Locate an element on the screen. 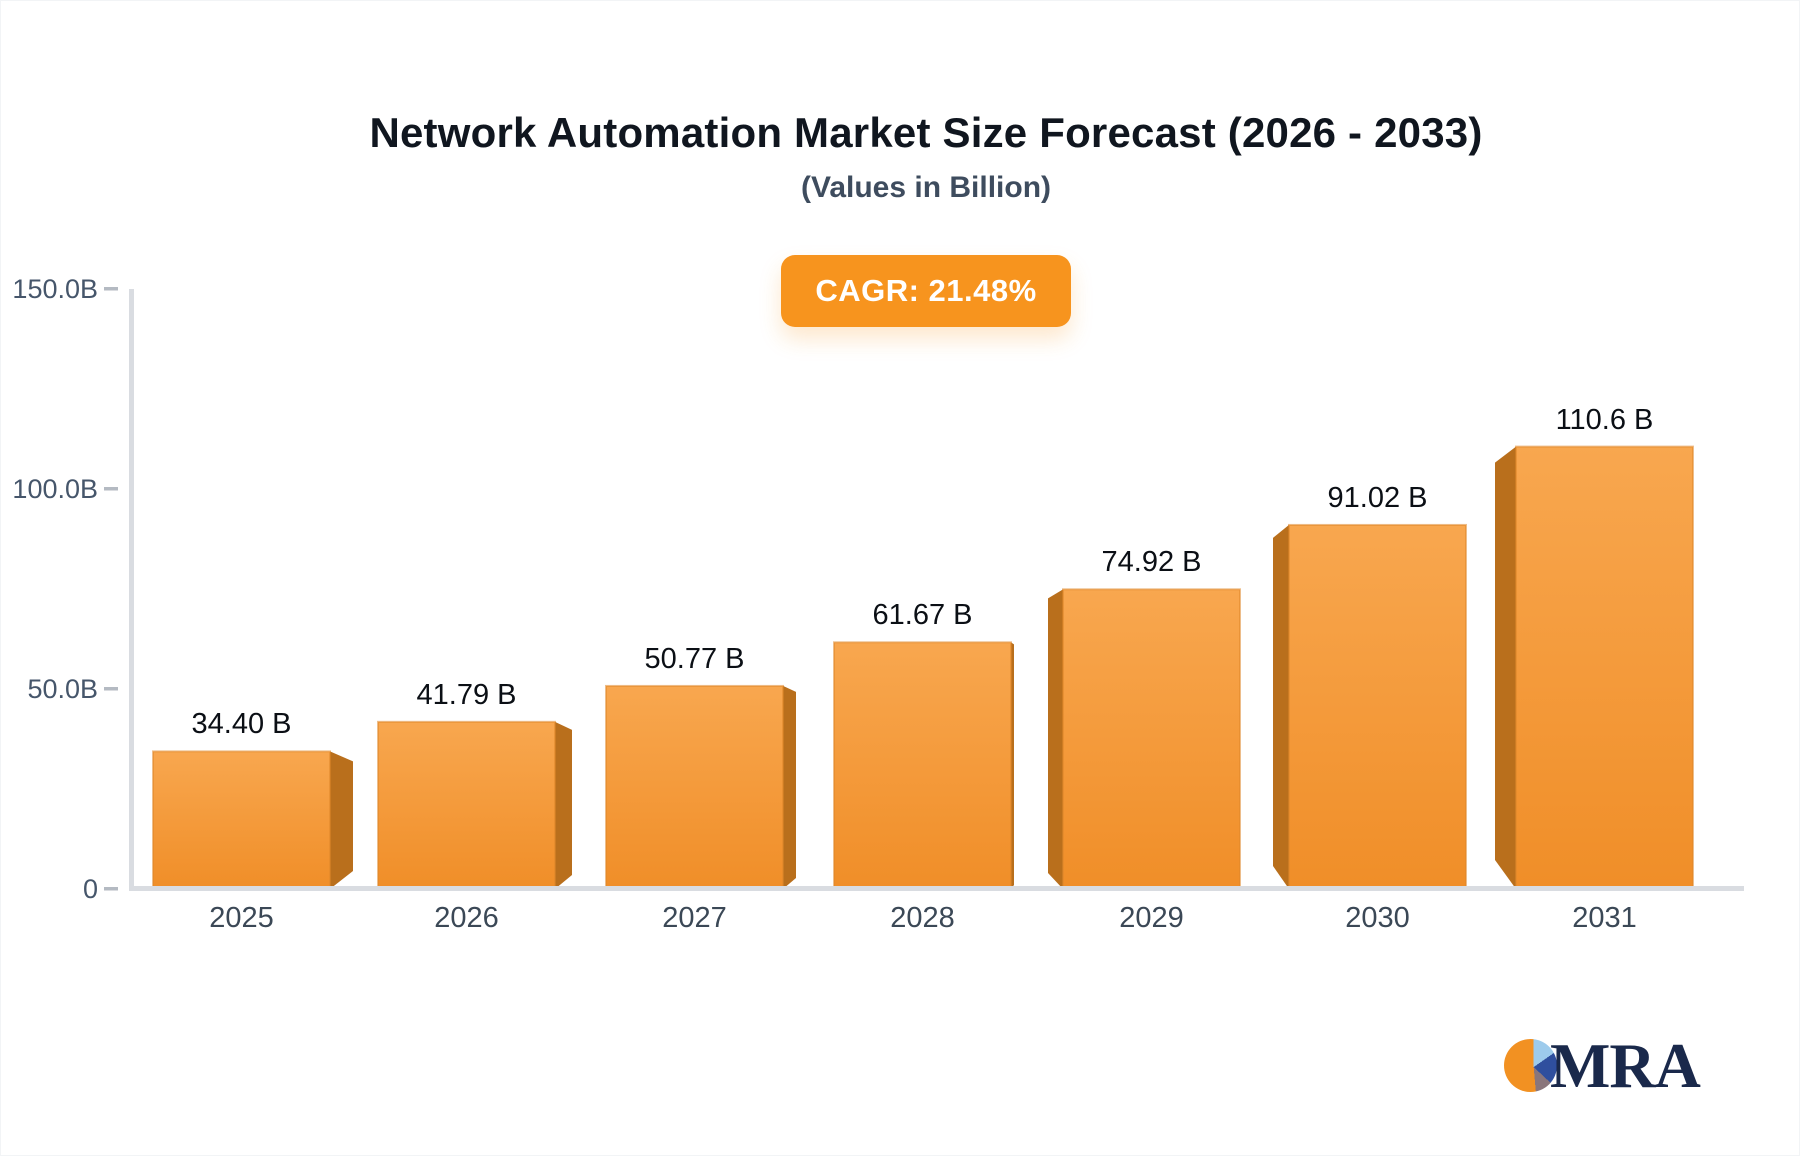 This screenshot has width=1800, height=1156. x-year-label: 2027 is located at coordinates (694, 918).